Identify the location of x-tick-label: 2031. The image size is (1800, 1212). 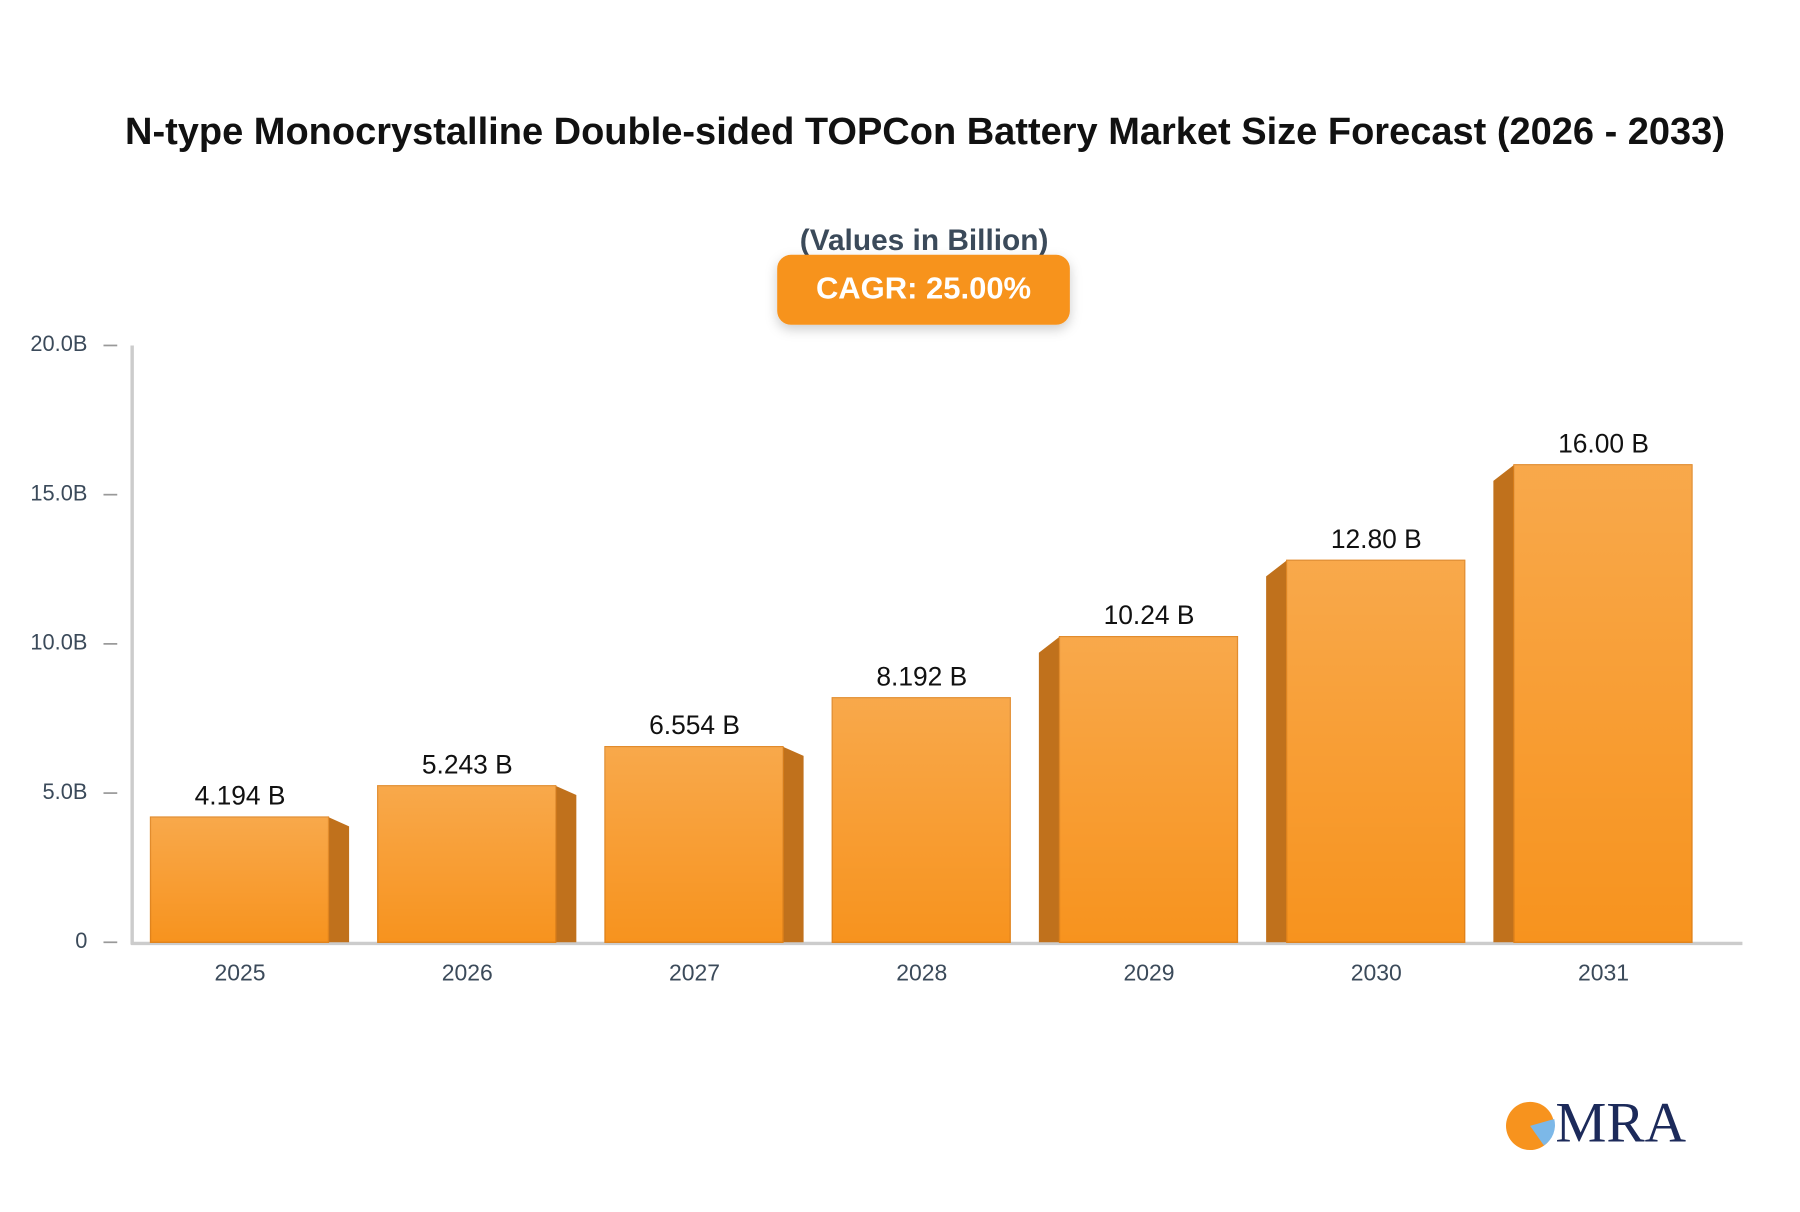
(1603, 972).